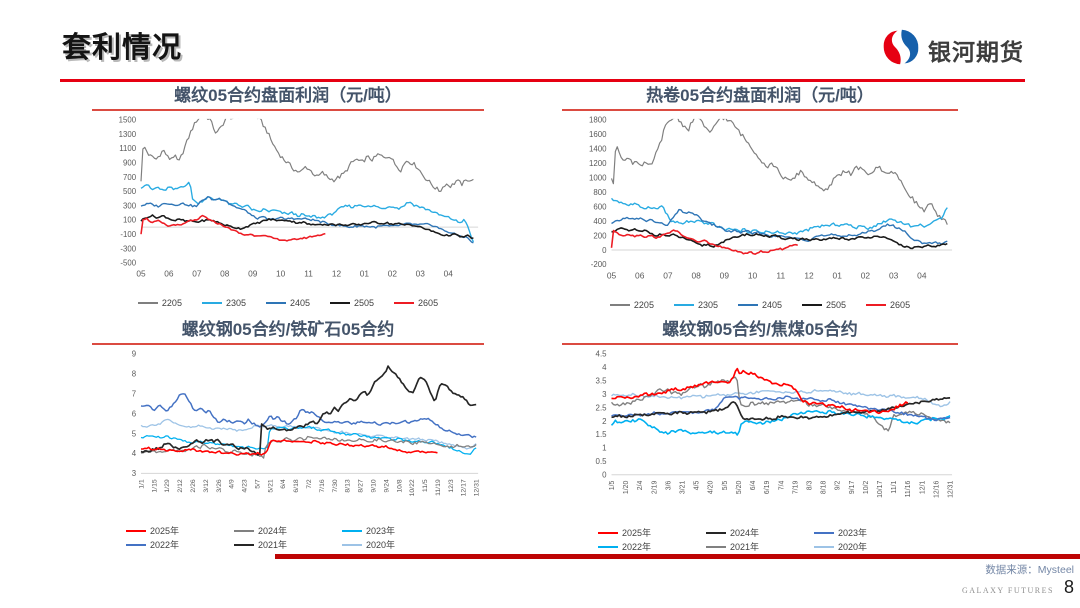 This screenshot has width=1080, height=608. What do you see at coordinates (180, 486) in the screenshot?
I see `svg-text: 2/12` at bounding box center [180, 486].